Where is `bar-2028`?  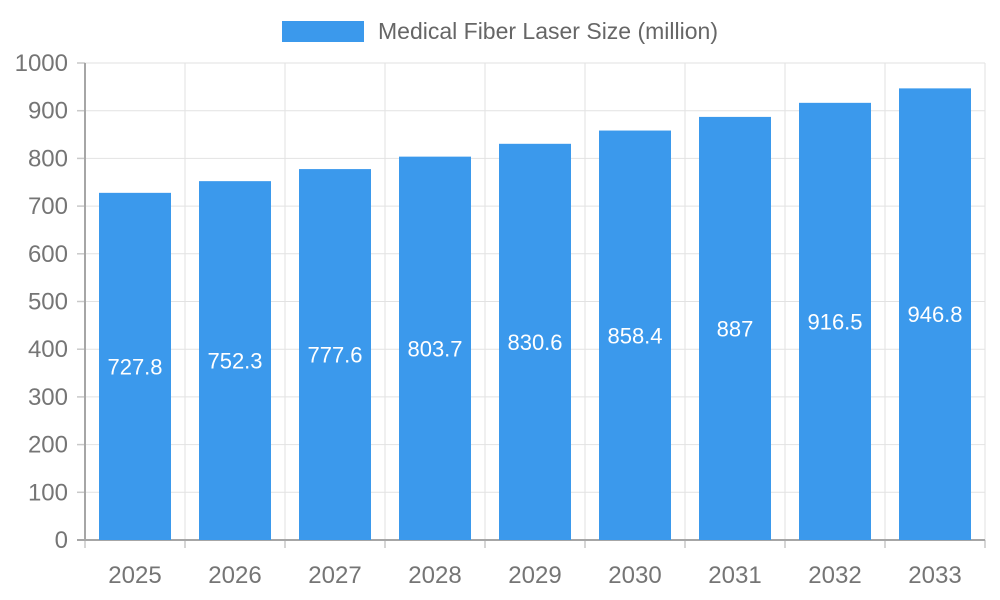
bar-2028 is located at coordinates (435, 348).